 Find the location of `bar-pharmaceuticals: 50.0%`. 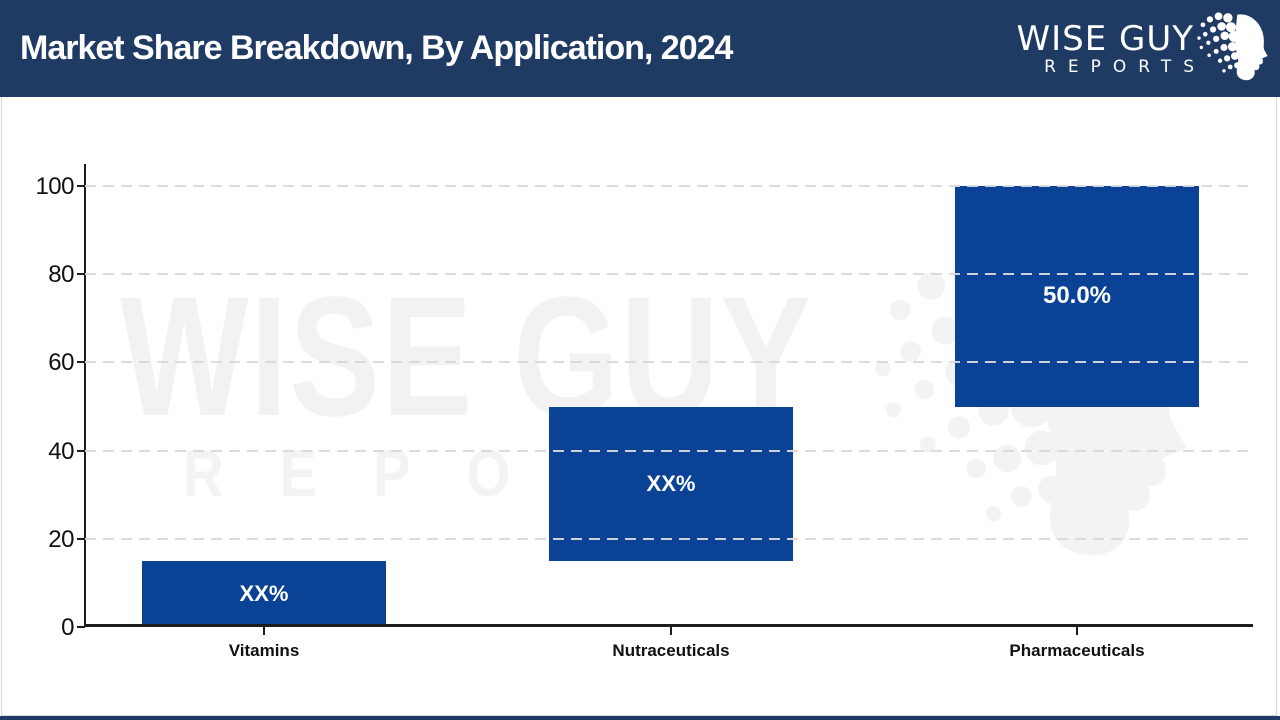

bar-pharmaceuticals: 50.0% is located at coordinates (1077, 296).